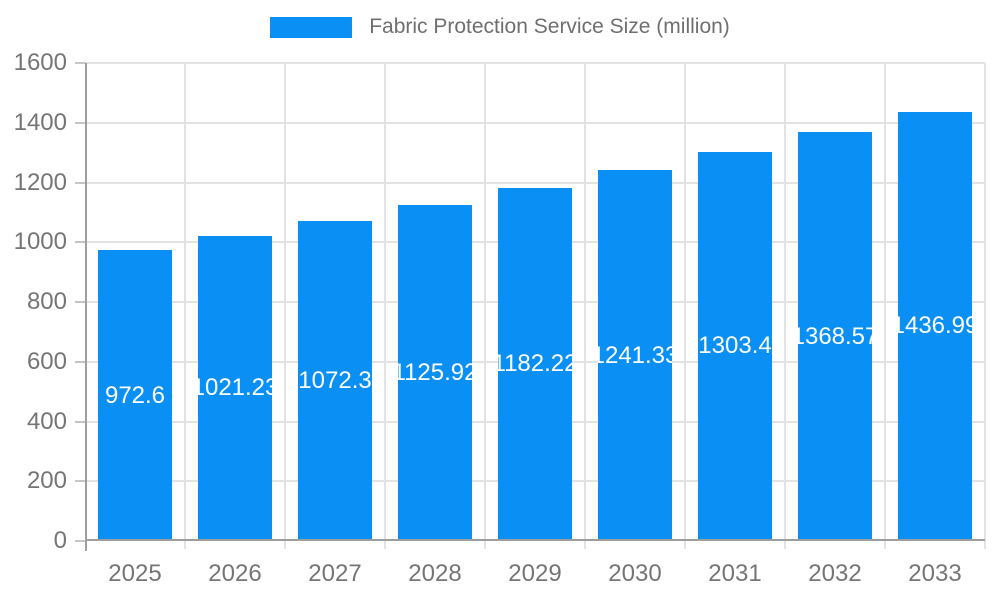 This screenshot has height=600, width=1000. Describe the element at coordinates (46, 361) in the screenshot. I see `y-axis-label: 600` at that location.